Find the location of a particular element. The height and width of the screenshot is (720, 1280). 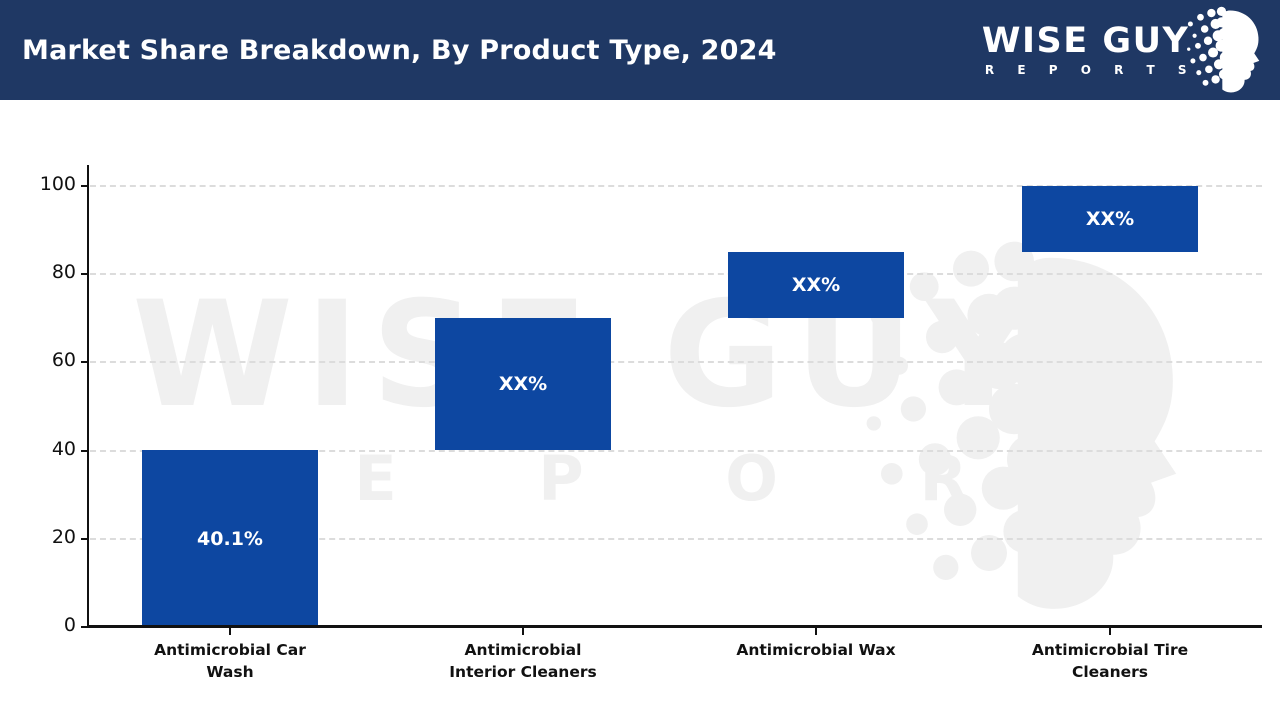

bar-value-label-antimicrobial-interior-cleaners: XX% is located at coordinates (523, 384).